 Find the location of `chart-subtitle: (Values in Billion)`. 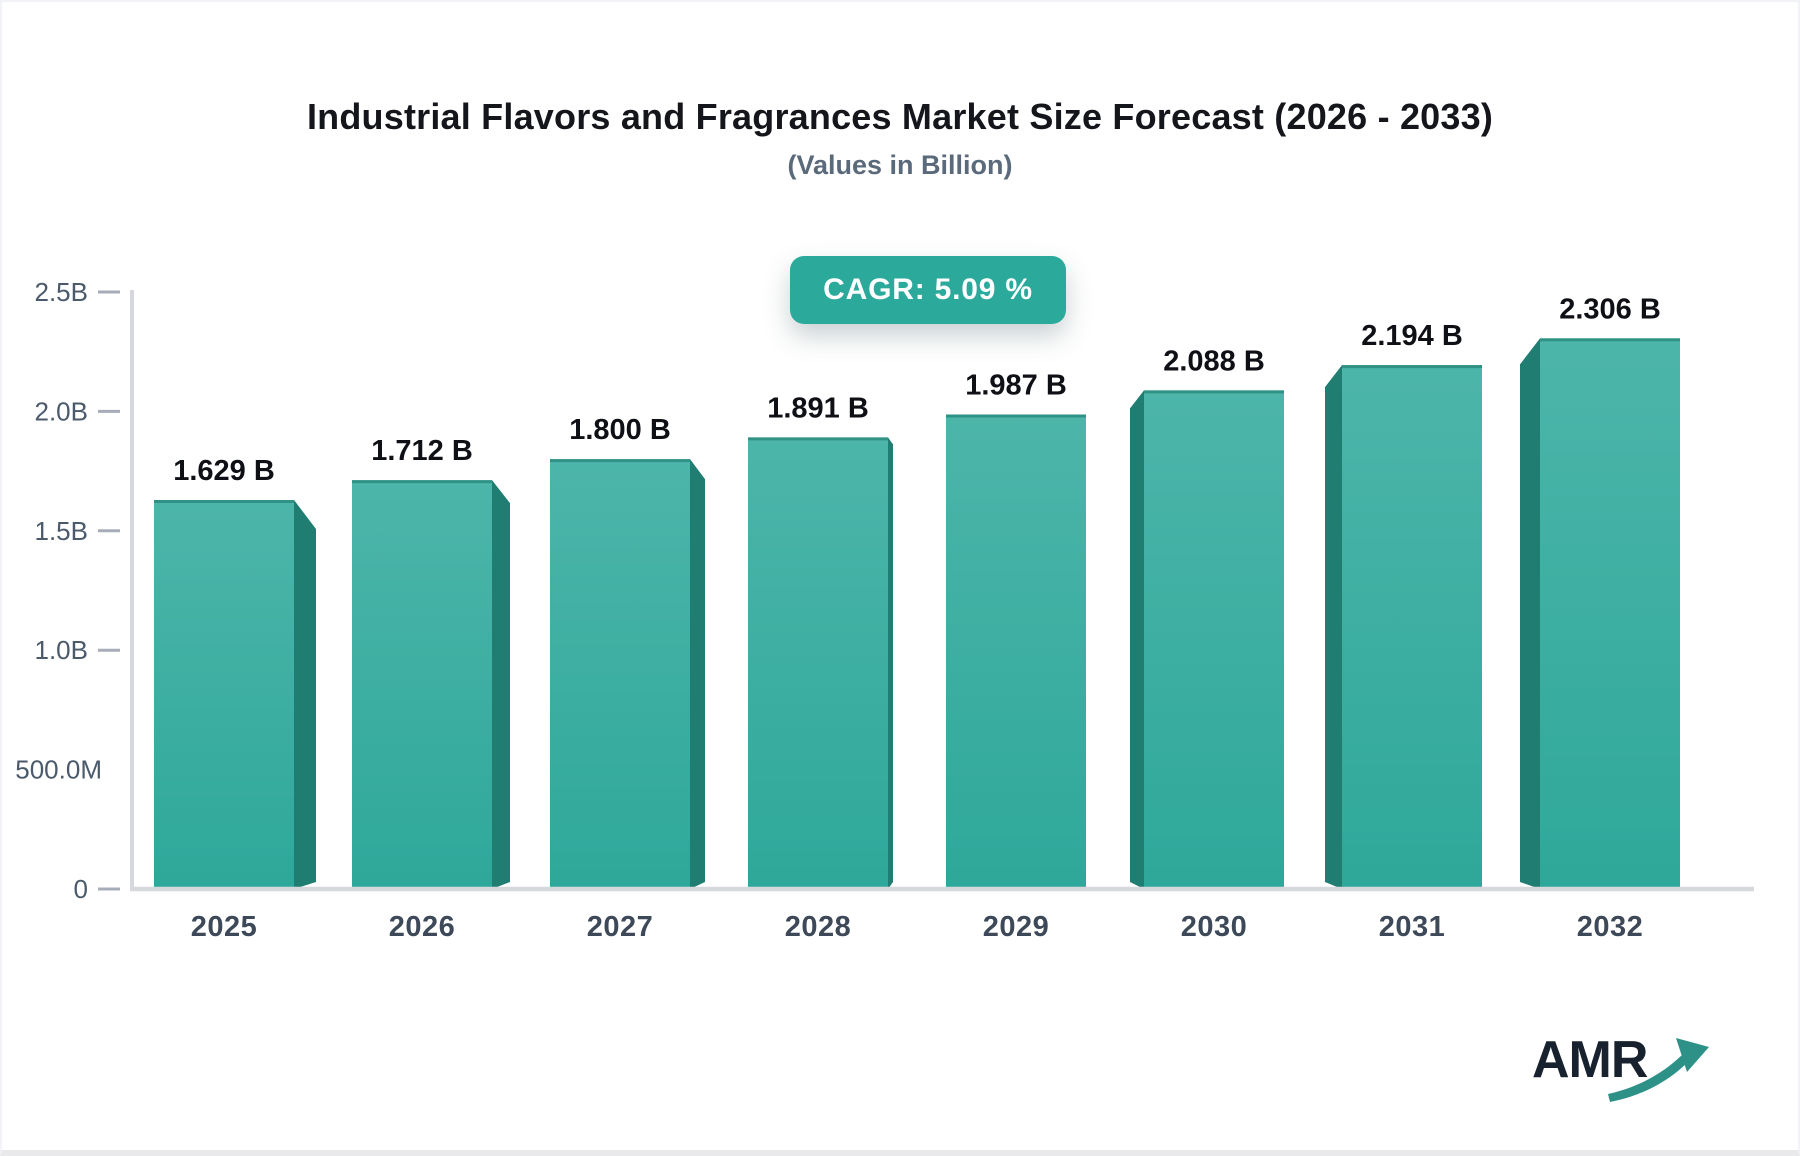

chart-subtitle: (Values in Billion) is located at coordinates (900, 165).